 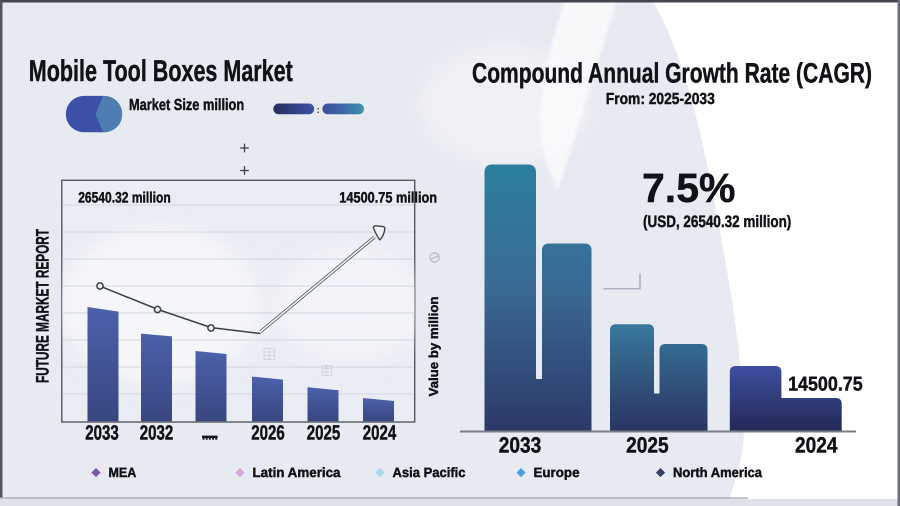 What do you see at coordinates (161, 71) in the screenshot?
I see `svg-text: Mobile Tool Boxes Market` at bounding box center [161, 71].